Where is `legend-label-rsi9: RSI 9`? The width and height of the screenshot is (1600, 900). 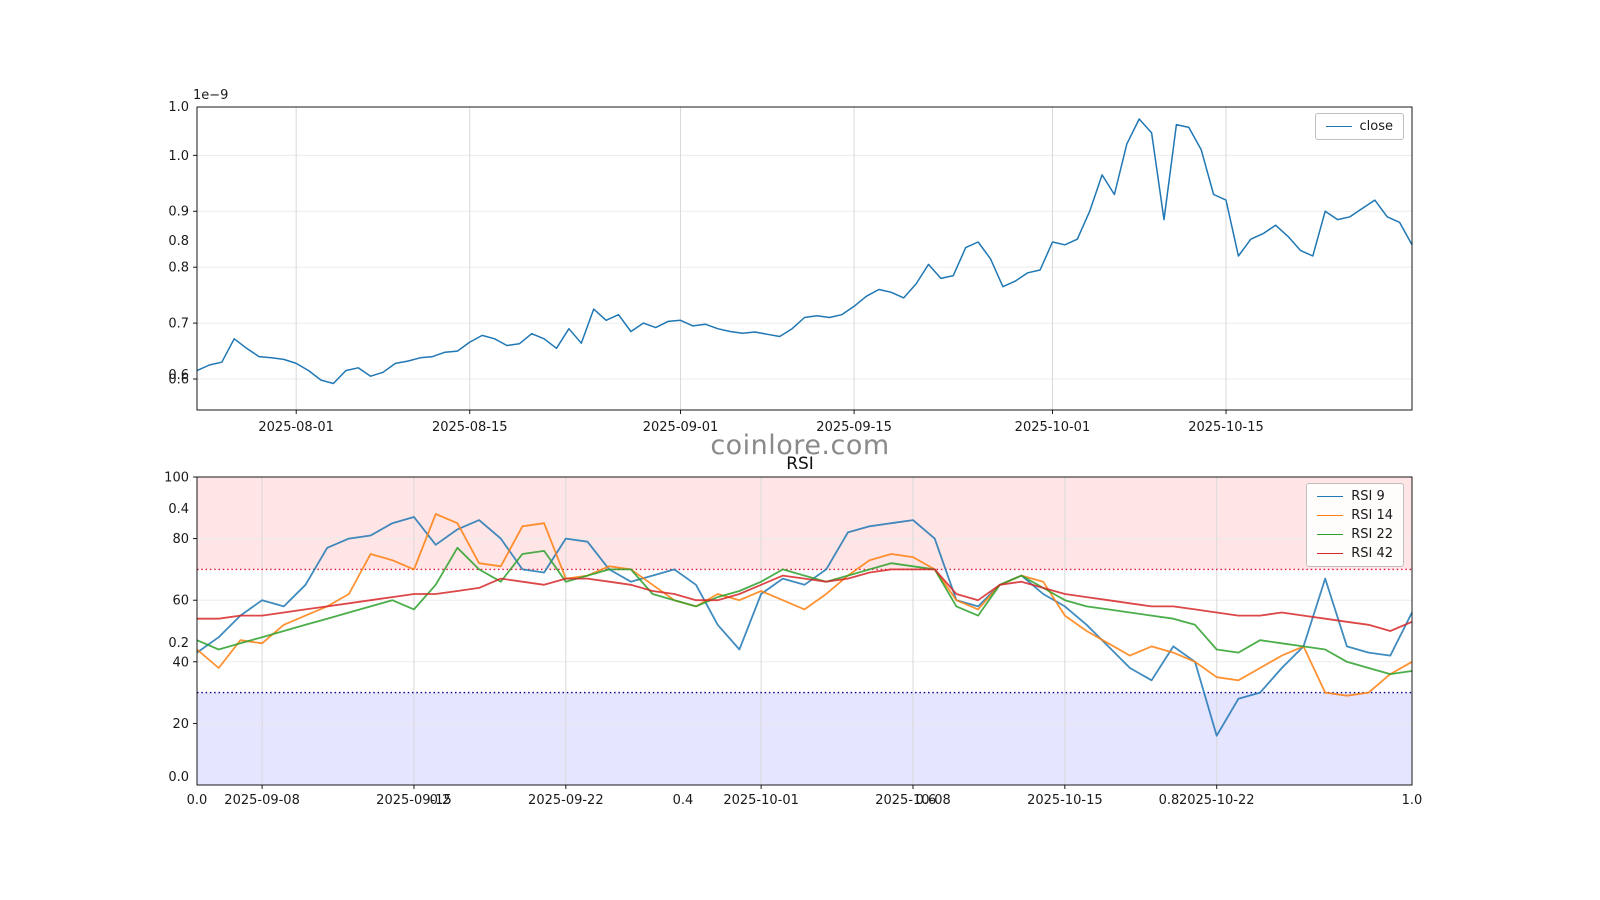 legend-label-rsi9: RSI 9 is located at coordinates (1368, 496).